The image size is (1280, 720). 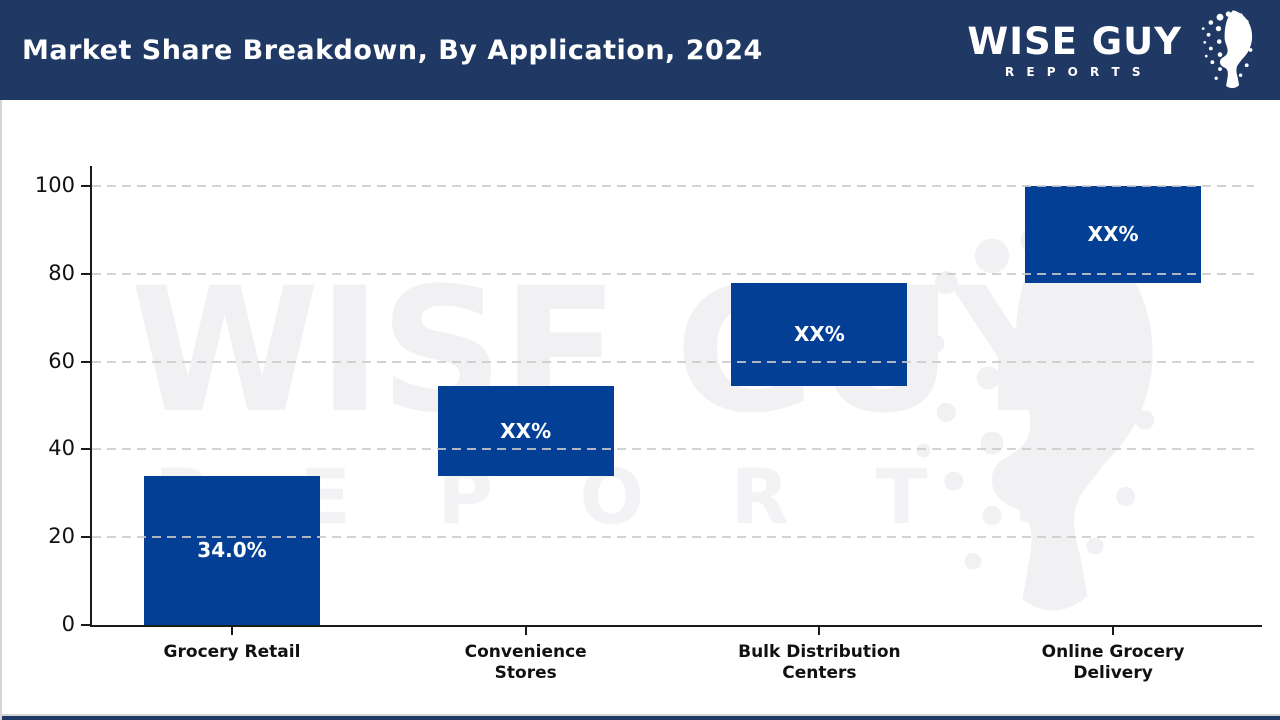 What do you see at coordinates (61, 536) in the screenshot?
I see `y-tick-label: 20` at bounding box center [61, 536].